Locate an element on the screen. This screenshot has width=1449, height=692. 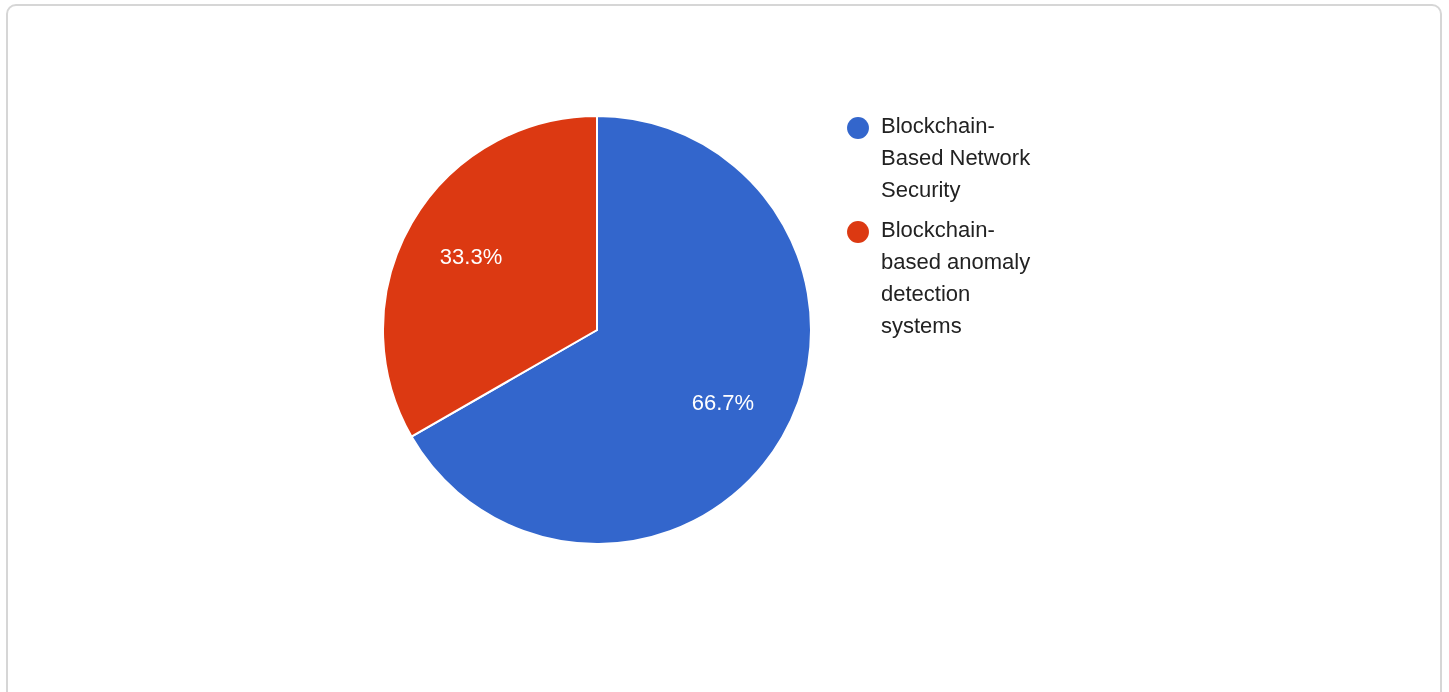
legend-label: Blockchain-based anomaly detection systems is located at coordinates (956, 277).